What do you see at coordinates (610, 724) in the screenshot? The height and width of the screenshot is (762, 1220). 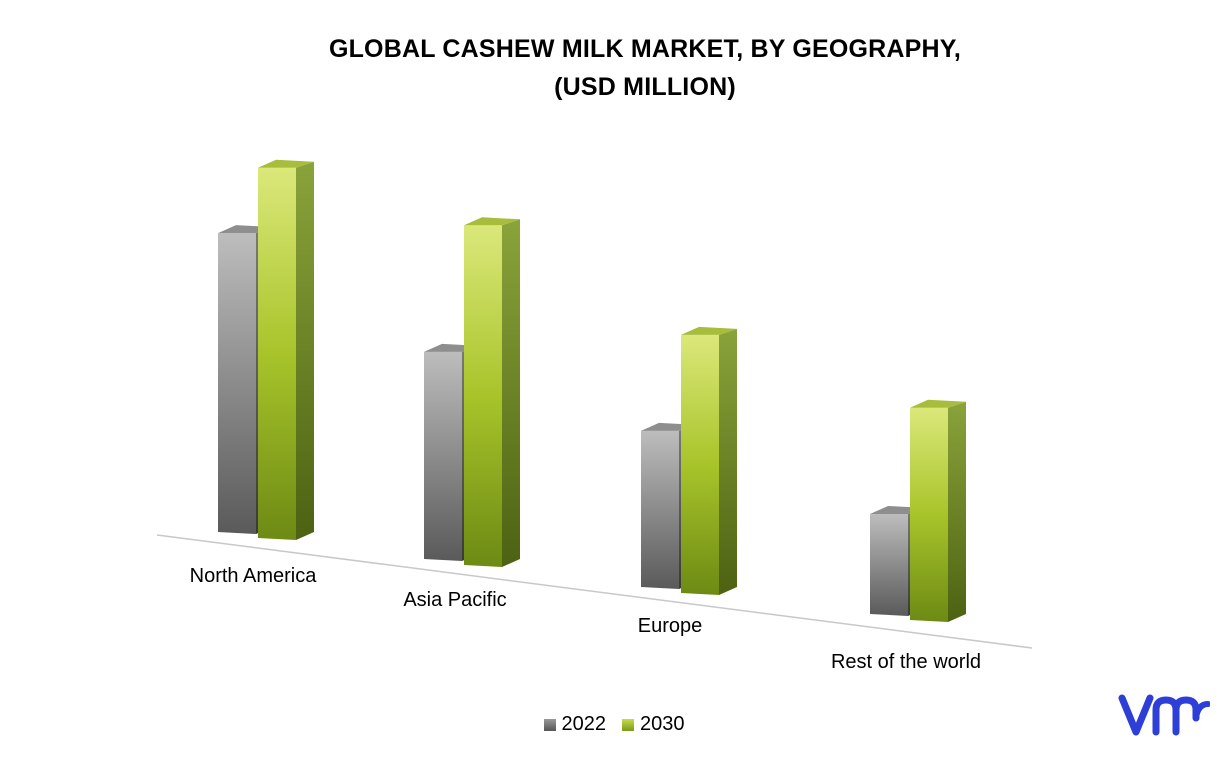 I see `legend: 2022 2030` at bounding box center [610, 724].